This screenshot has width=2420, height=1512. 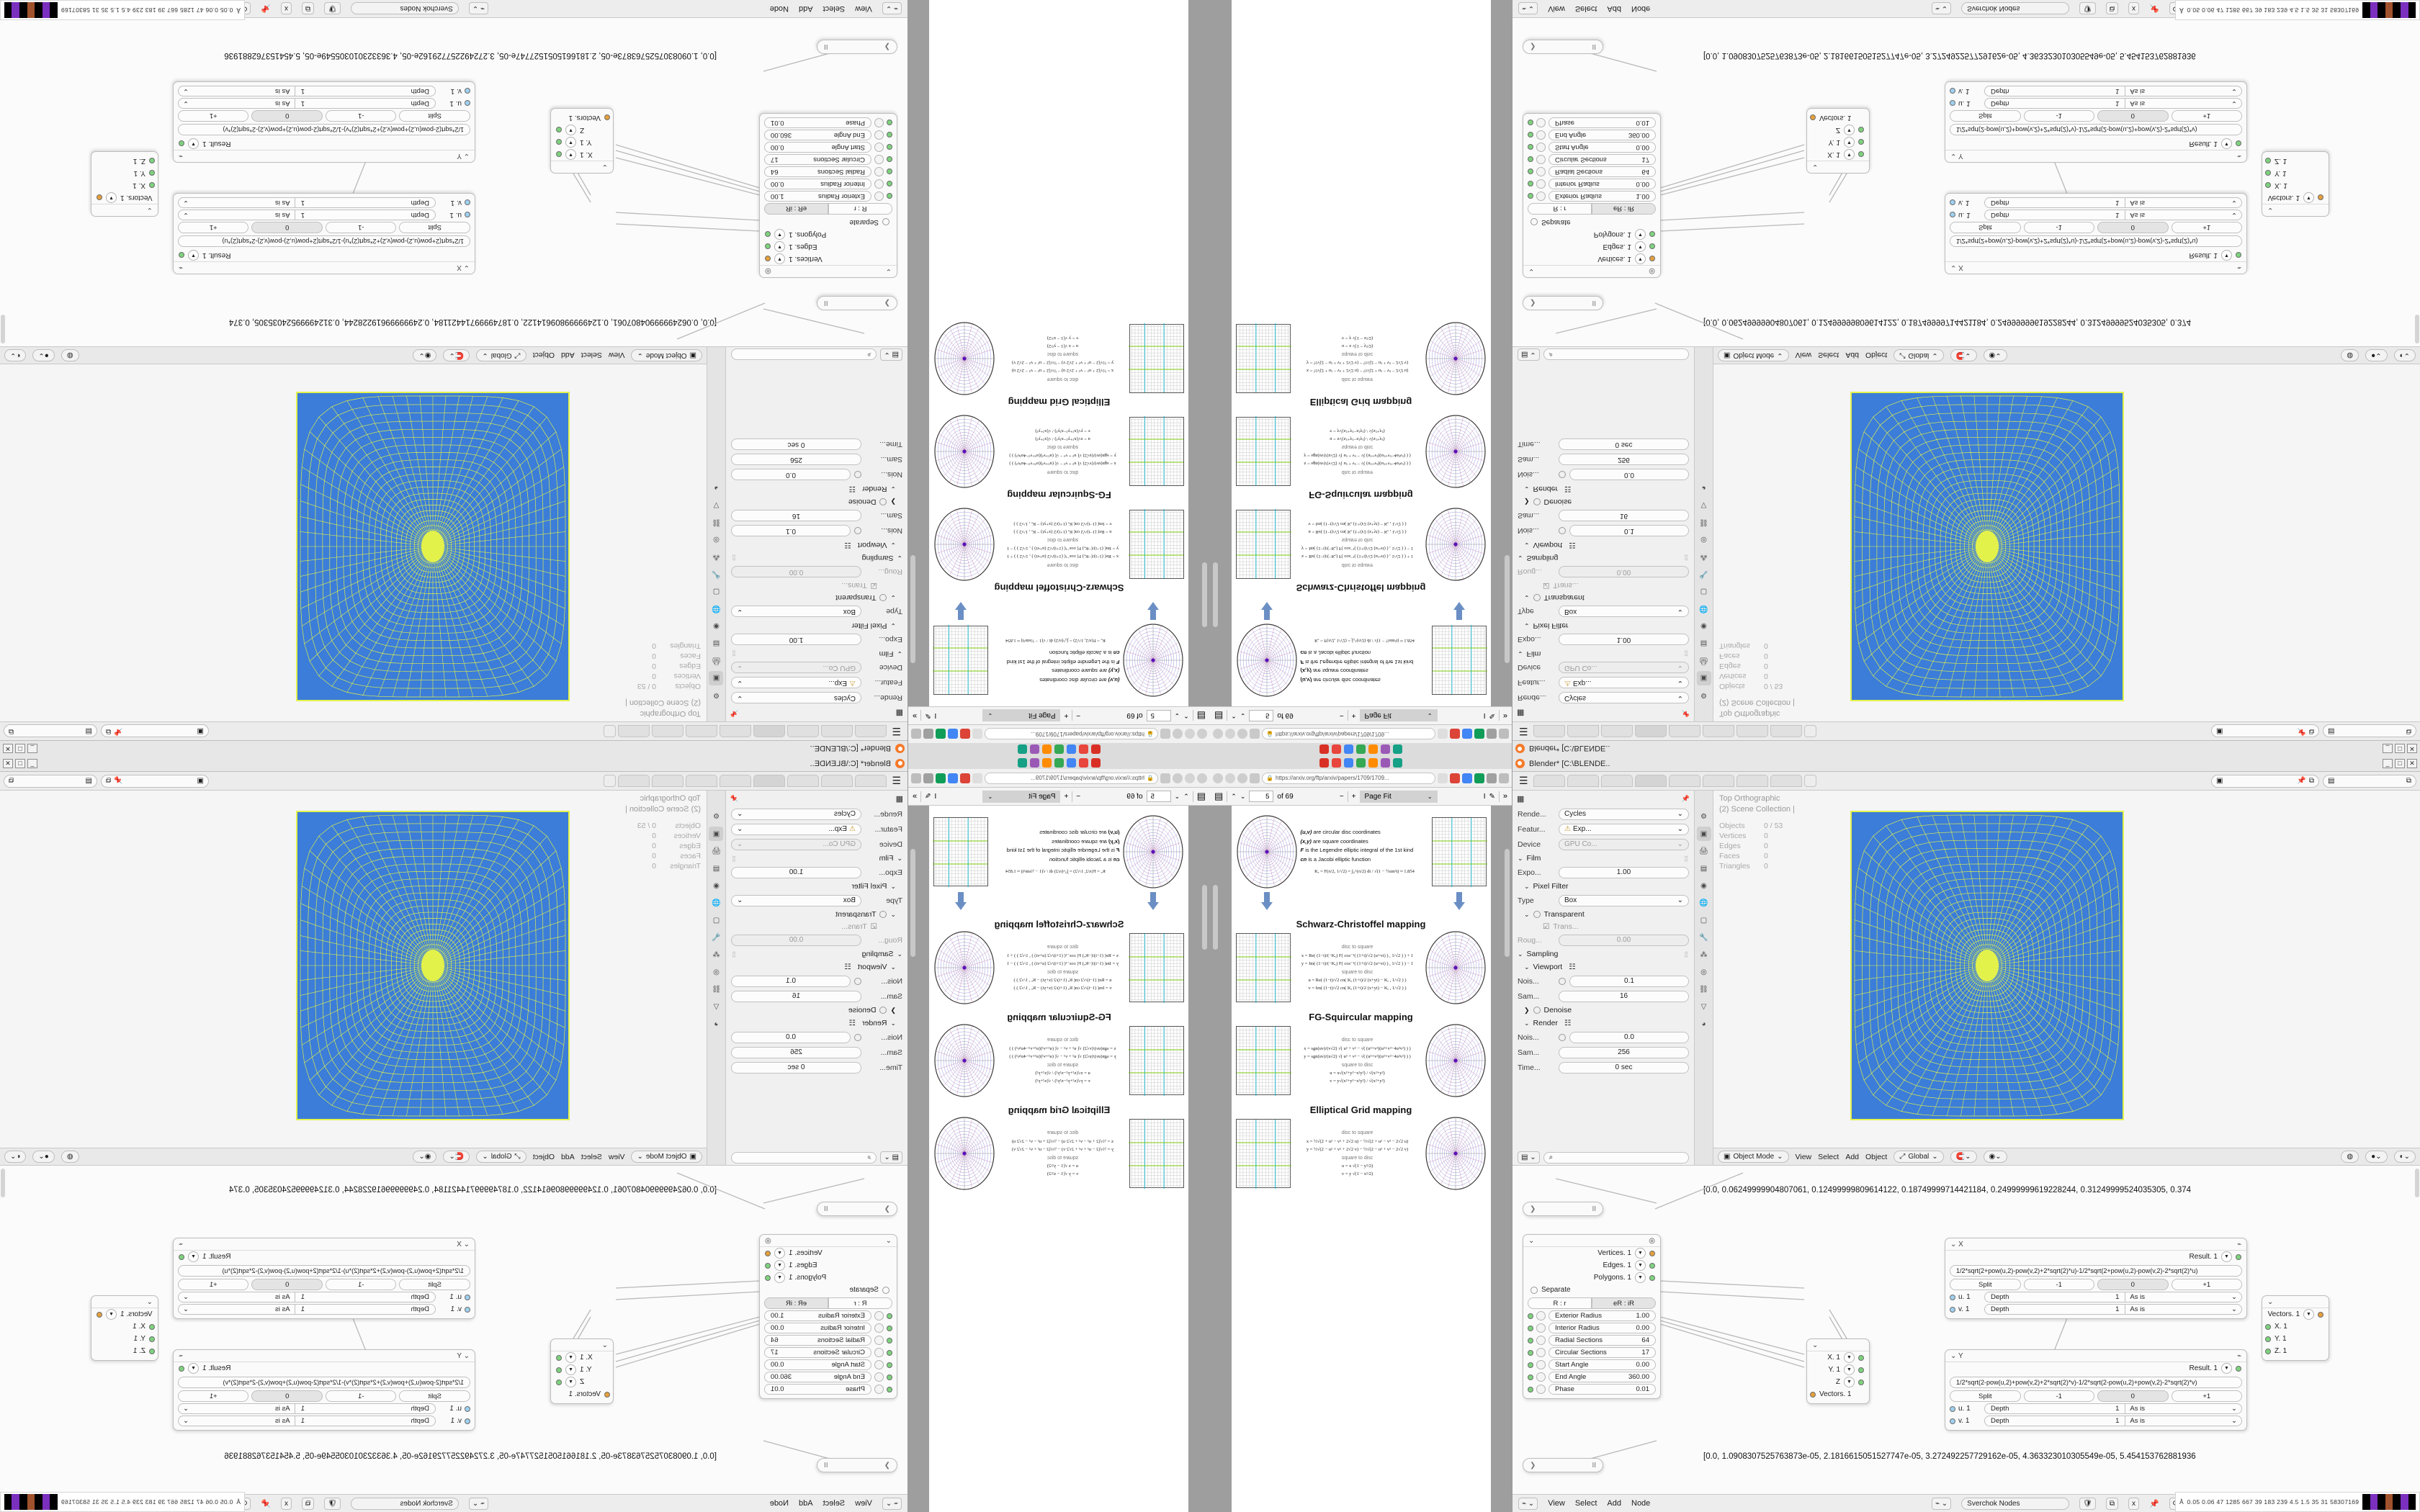 I want to click on menu-add: Add, so click(x=806, y=8).